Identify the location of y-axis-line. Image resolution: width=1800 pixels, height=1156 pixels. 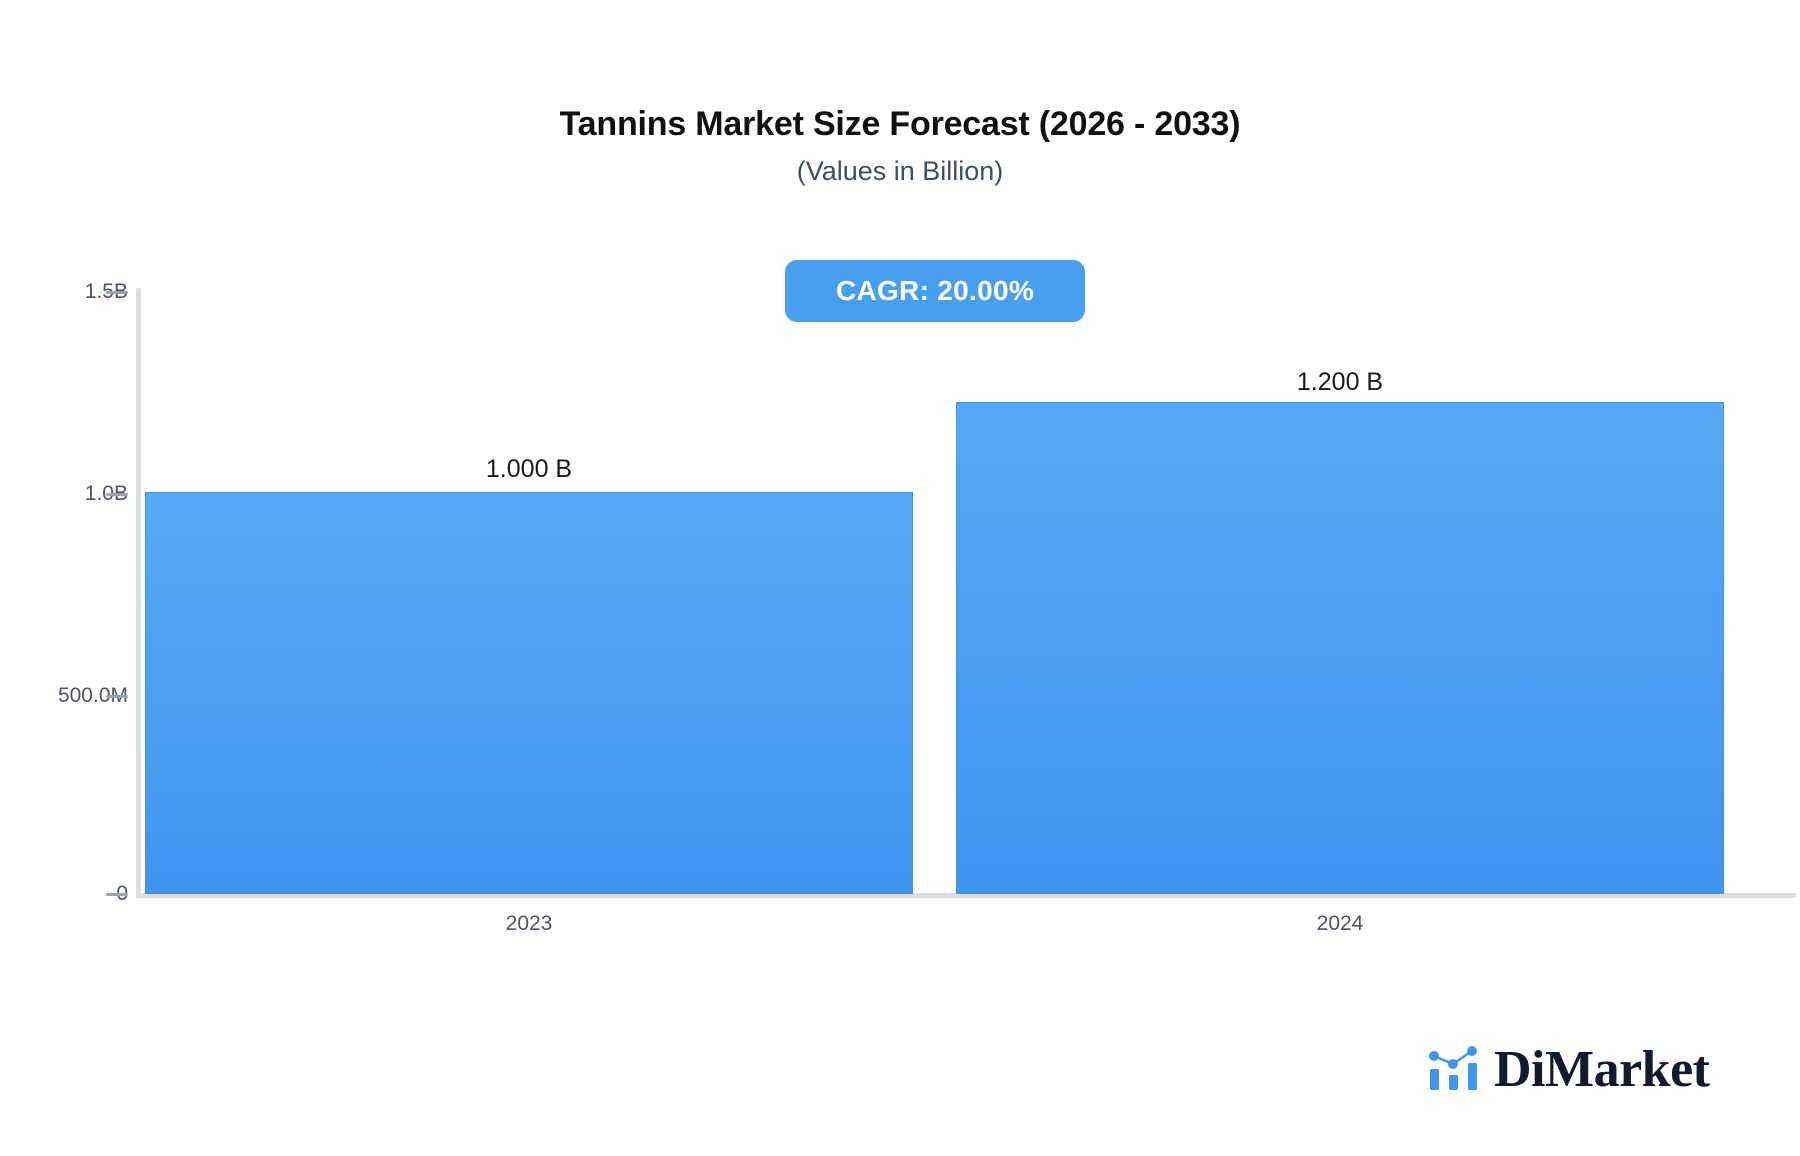
(138, 592).